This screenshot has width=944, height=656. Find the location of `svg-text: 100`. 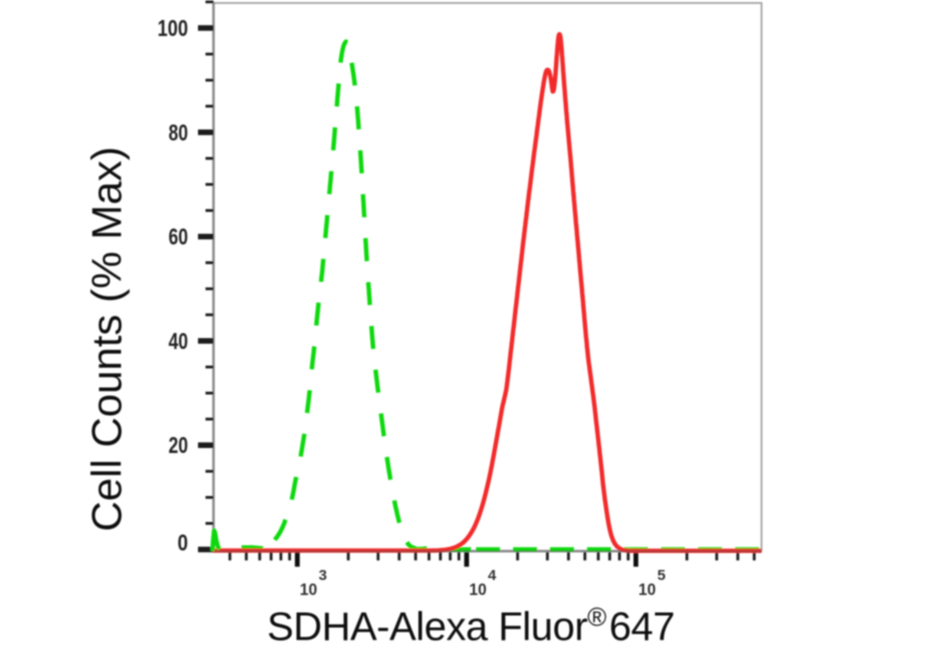

svg-text: 100 is located at coordinates (173, 28).